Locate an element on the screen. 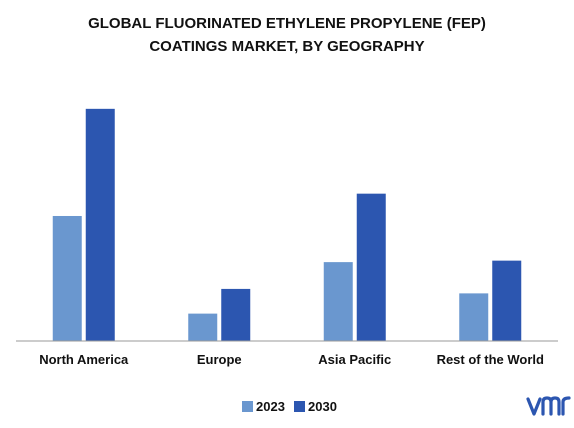  legend-swatch-2023 is located at coordinates (247, 406).